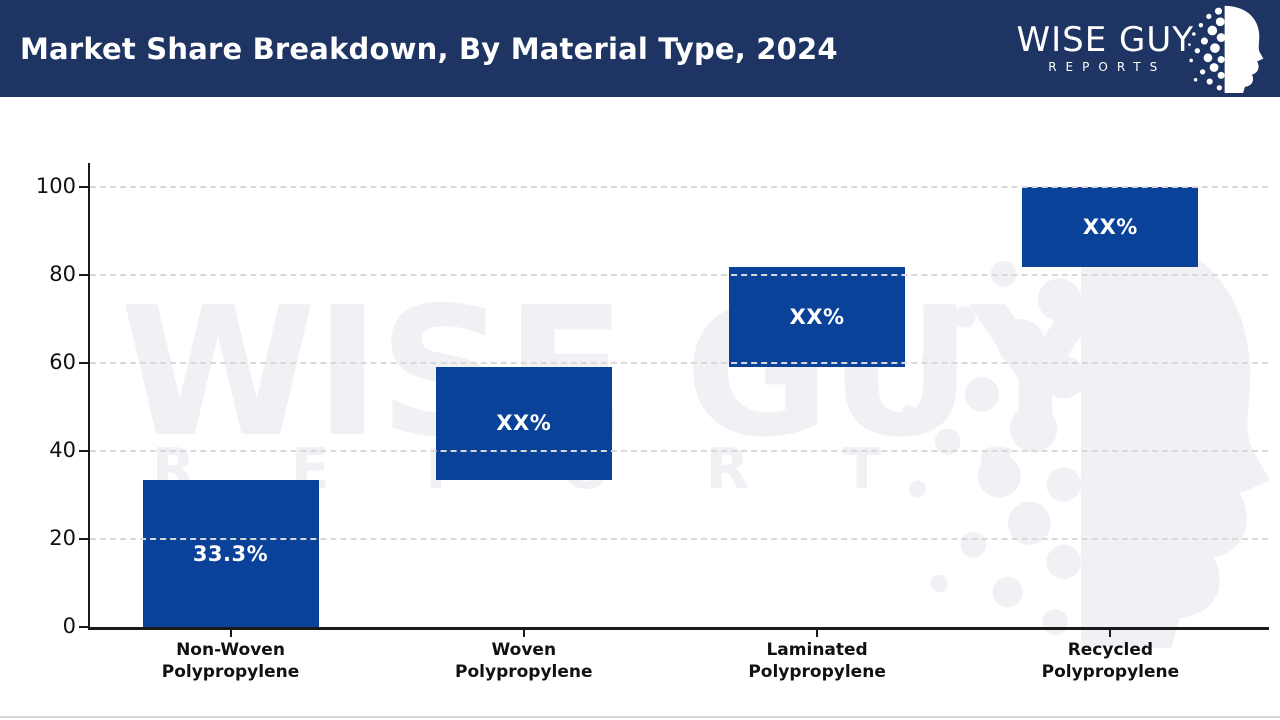 Image resolution: width=1280 pixels, height=720 pixels. Describe the element at coordinates (62, 362) in the screenshot. I see `y-tick-label: 60` at that location.